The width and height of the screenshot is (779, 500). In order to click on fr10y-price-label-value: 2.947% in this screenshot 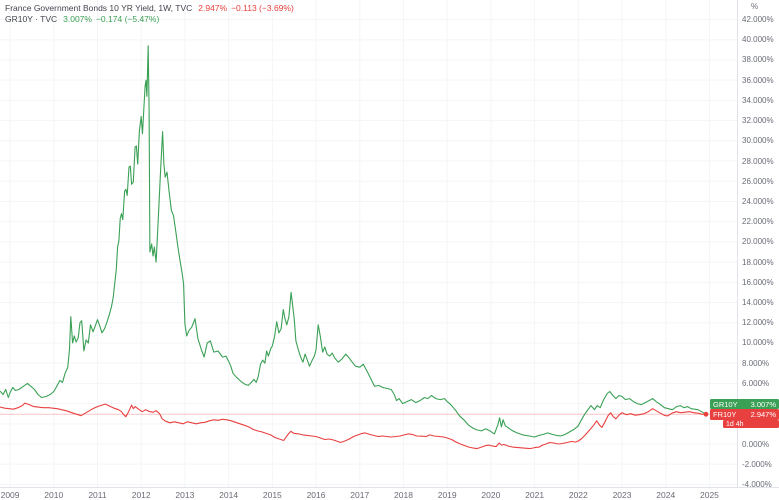, I will do `click(763, 414)`.